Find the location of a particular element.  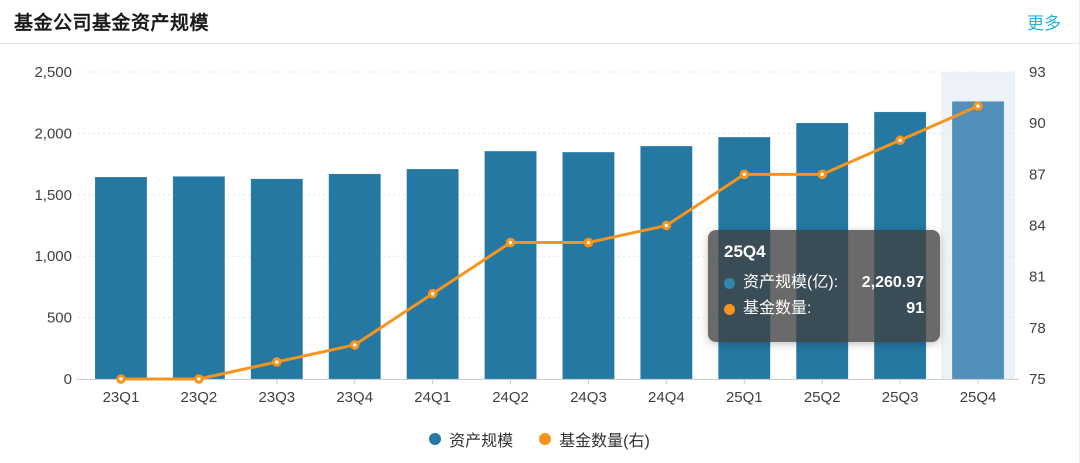

bar-24Q3 is located at coordinates (588, 265).